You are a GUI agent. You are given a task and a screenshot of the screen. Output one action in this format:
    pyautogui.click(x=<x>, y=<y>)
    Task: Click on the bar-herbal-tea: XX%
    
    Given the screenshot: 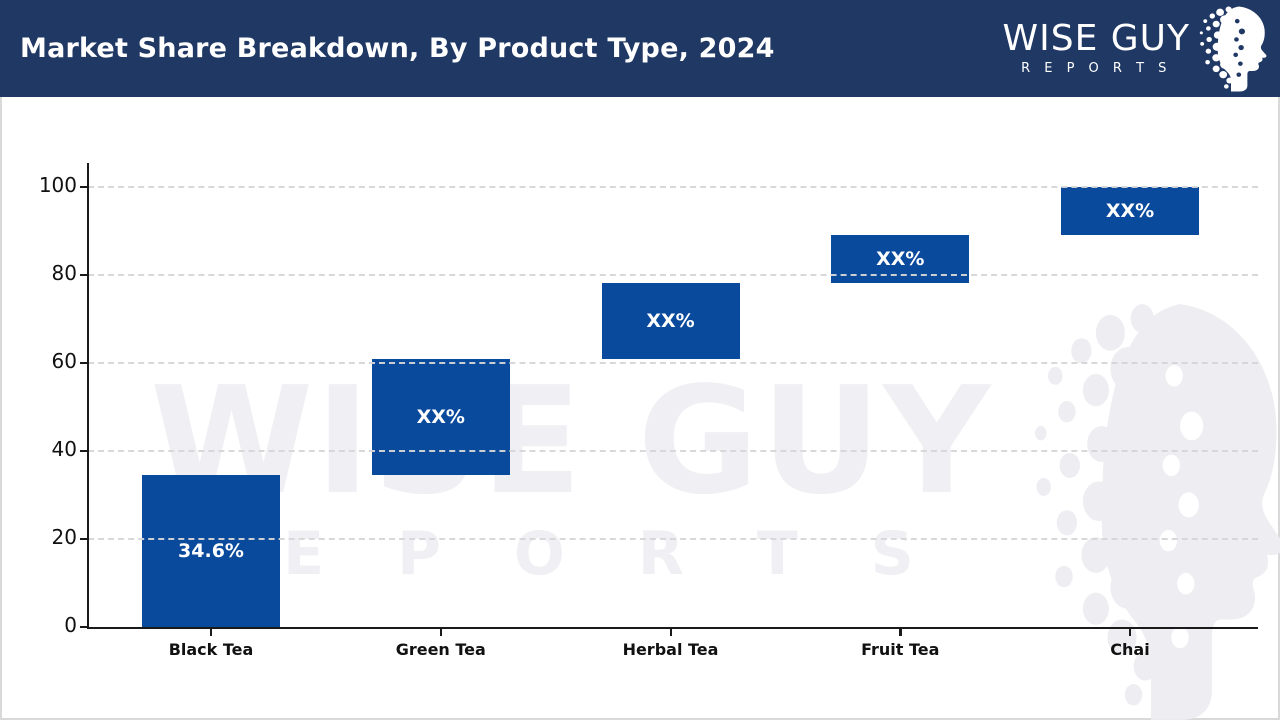 What is the action you would take?
    pyautogui.click(x=670, y=320)
    